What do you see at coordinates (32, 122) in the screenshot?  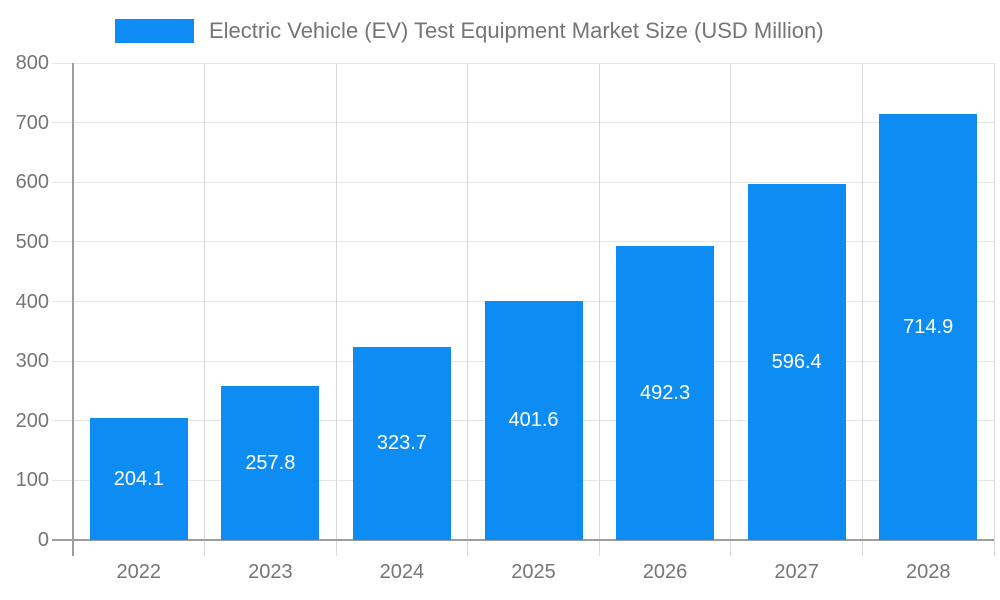 I see `y-axis-label: 700` at bounding box center [32, 122].